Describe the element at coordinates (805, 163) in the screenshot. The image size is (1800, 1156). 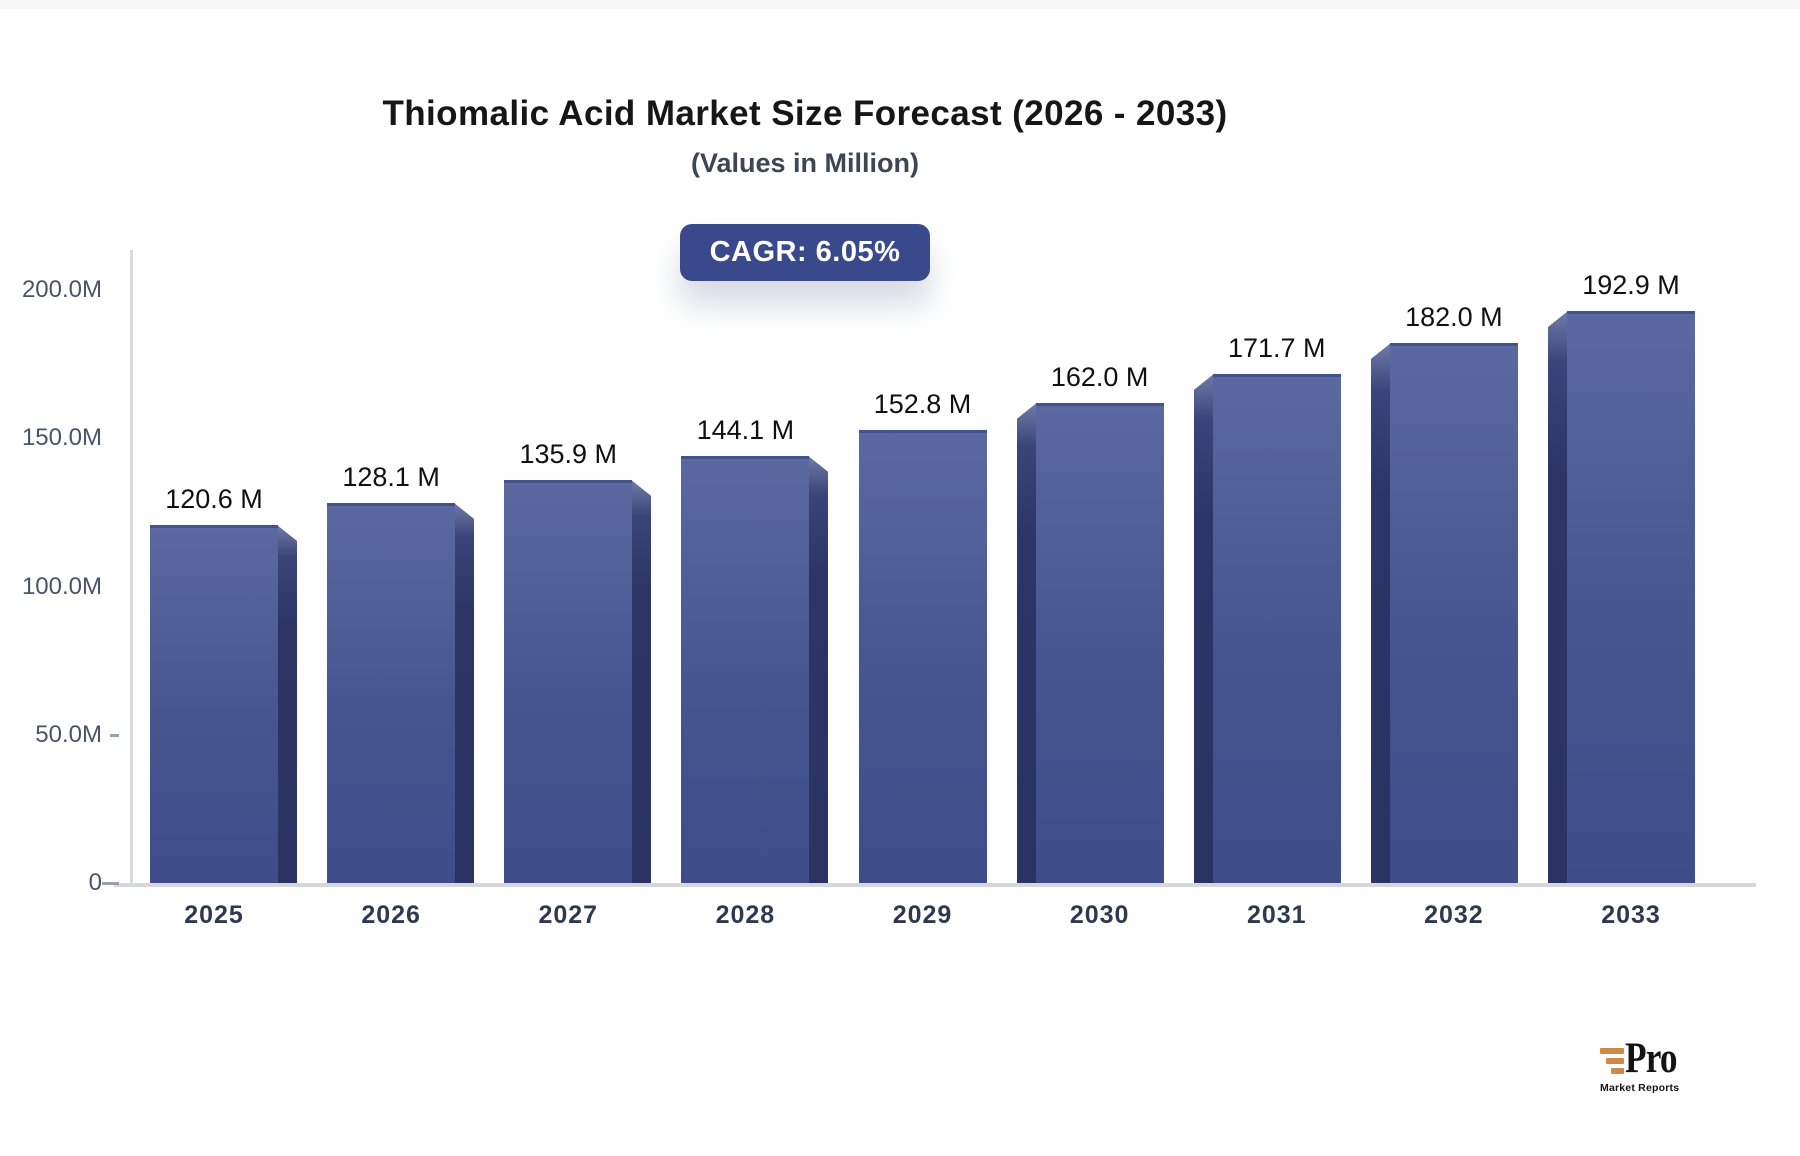
I see `chart-subtitle: (Values in Million)` at that location.